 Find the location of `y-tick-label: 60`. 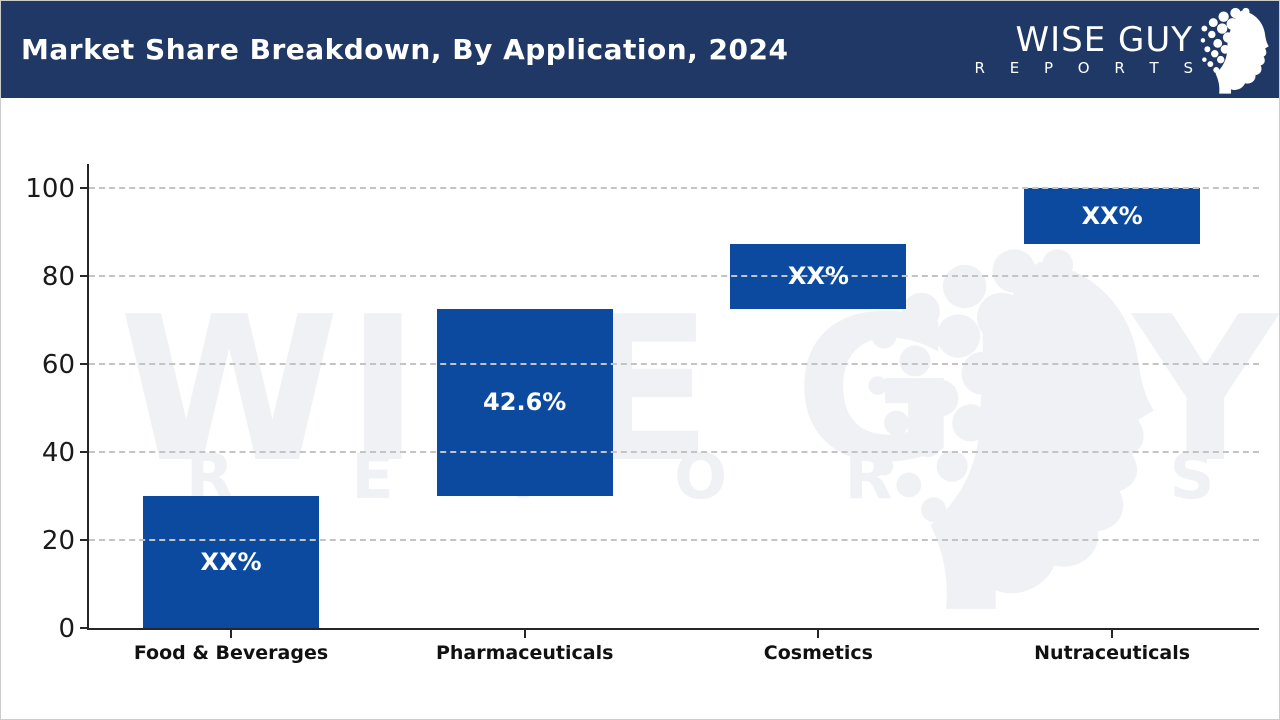

y-tick-label: 60 is located at coordinates (58, 365).